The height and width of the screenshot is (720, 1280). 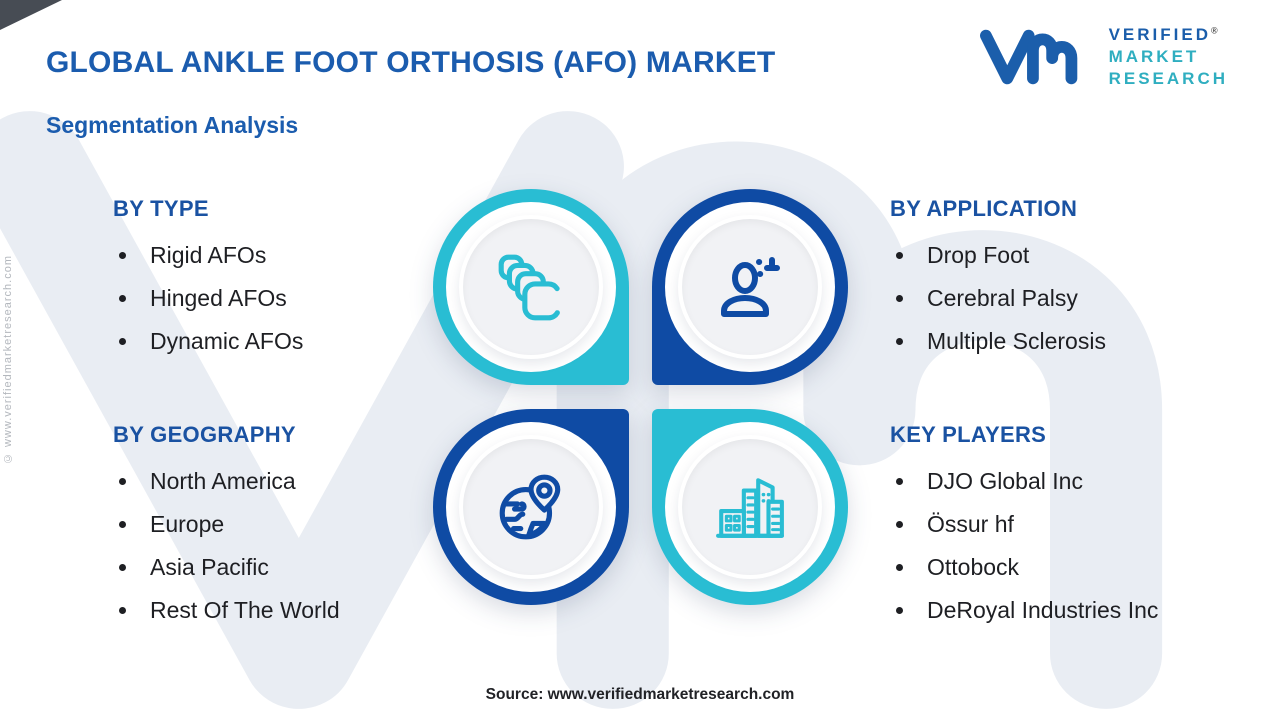 I want to click on corner-fold-decoration, so click(x=31, y=15).